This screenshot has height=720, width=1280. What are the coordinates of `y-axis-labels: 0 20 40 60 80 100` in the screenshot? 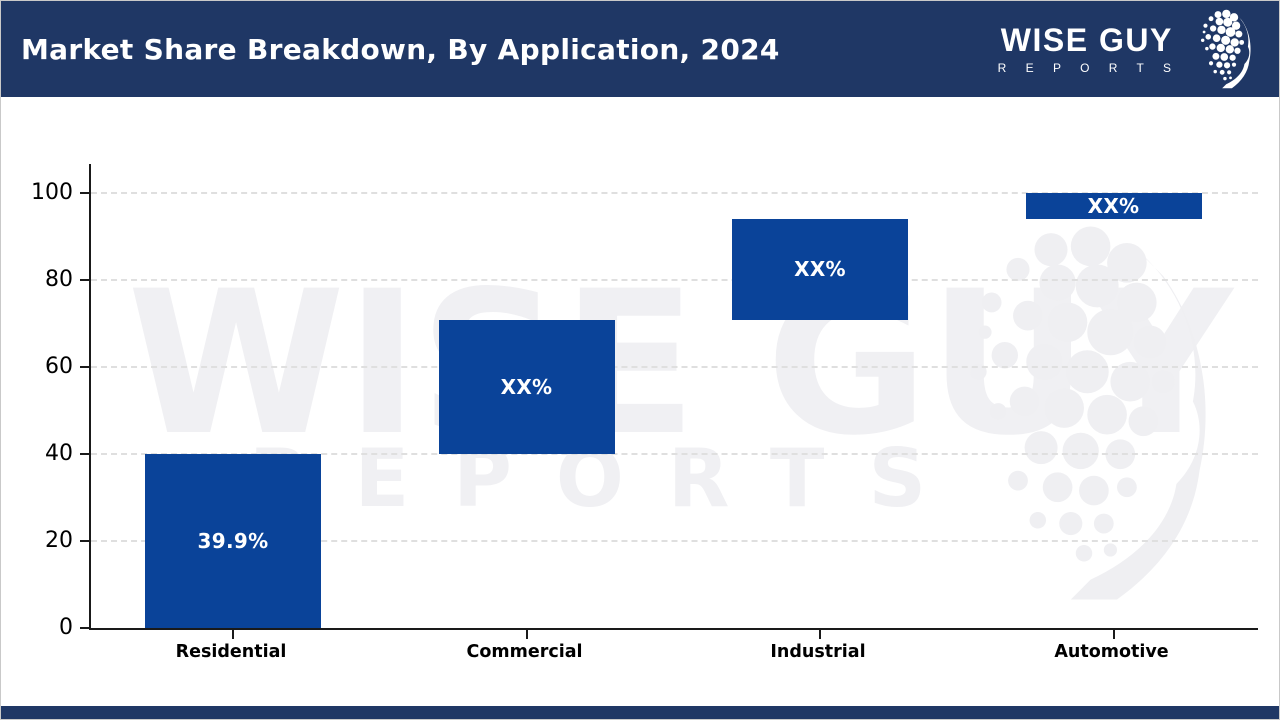 It's located at (37, 402).